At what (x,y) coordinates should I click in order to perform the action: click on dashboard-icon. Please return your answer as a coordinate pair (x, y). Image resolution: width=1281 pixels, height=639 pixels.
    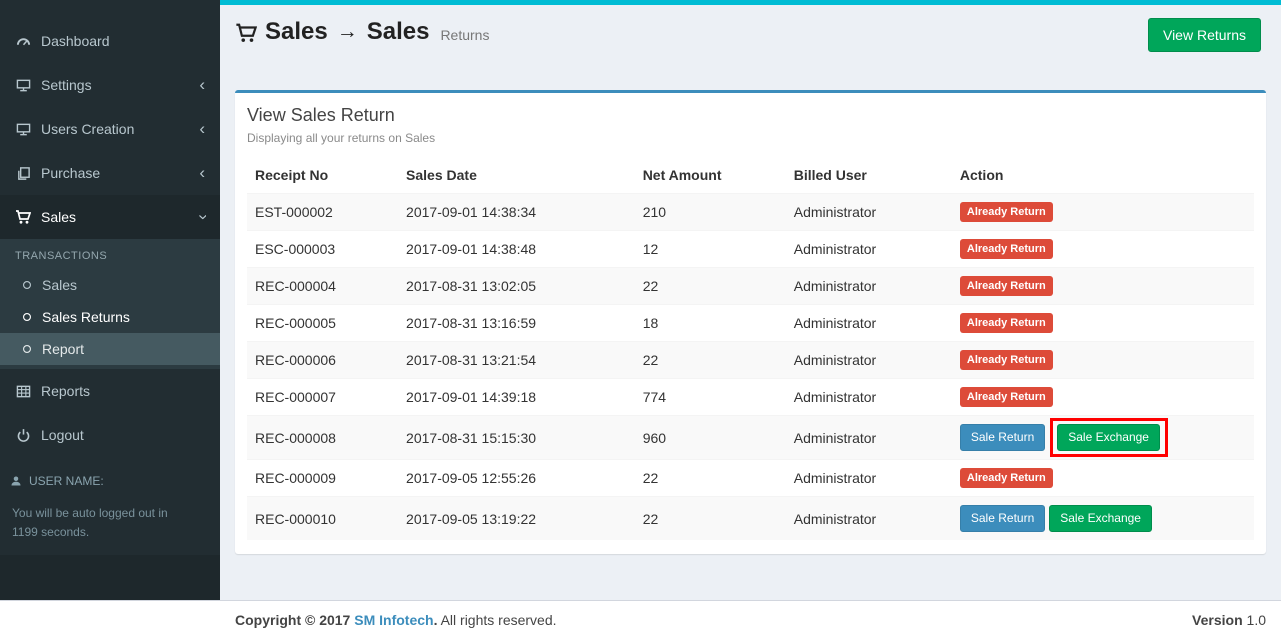
    Looking at the image, I should click on (23, 41).